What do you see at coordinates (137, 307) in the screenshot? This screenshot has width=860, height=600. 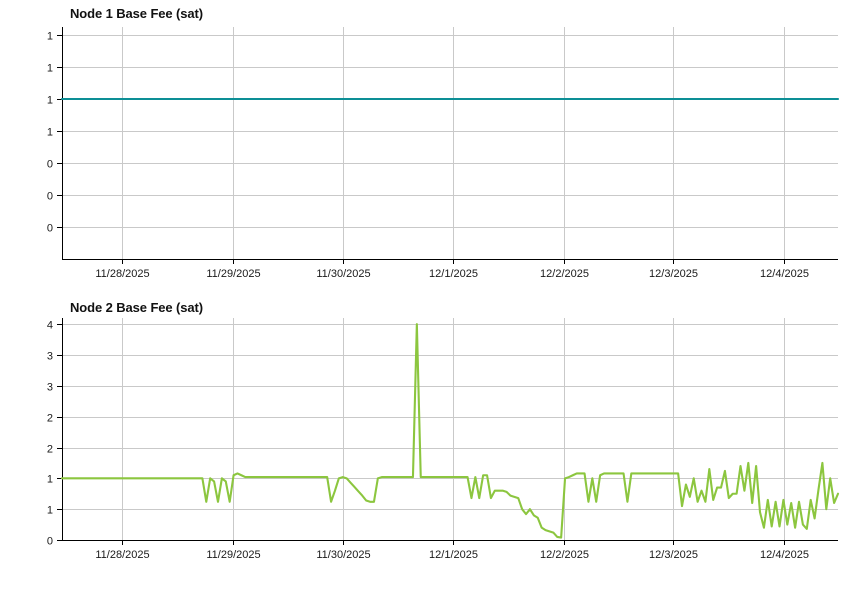 I see `chart-title-node-2: Node 2 Base Fee (sat)` at bounding box center [137, 307].